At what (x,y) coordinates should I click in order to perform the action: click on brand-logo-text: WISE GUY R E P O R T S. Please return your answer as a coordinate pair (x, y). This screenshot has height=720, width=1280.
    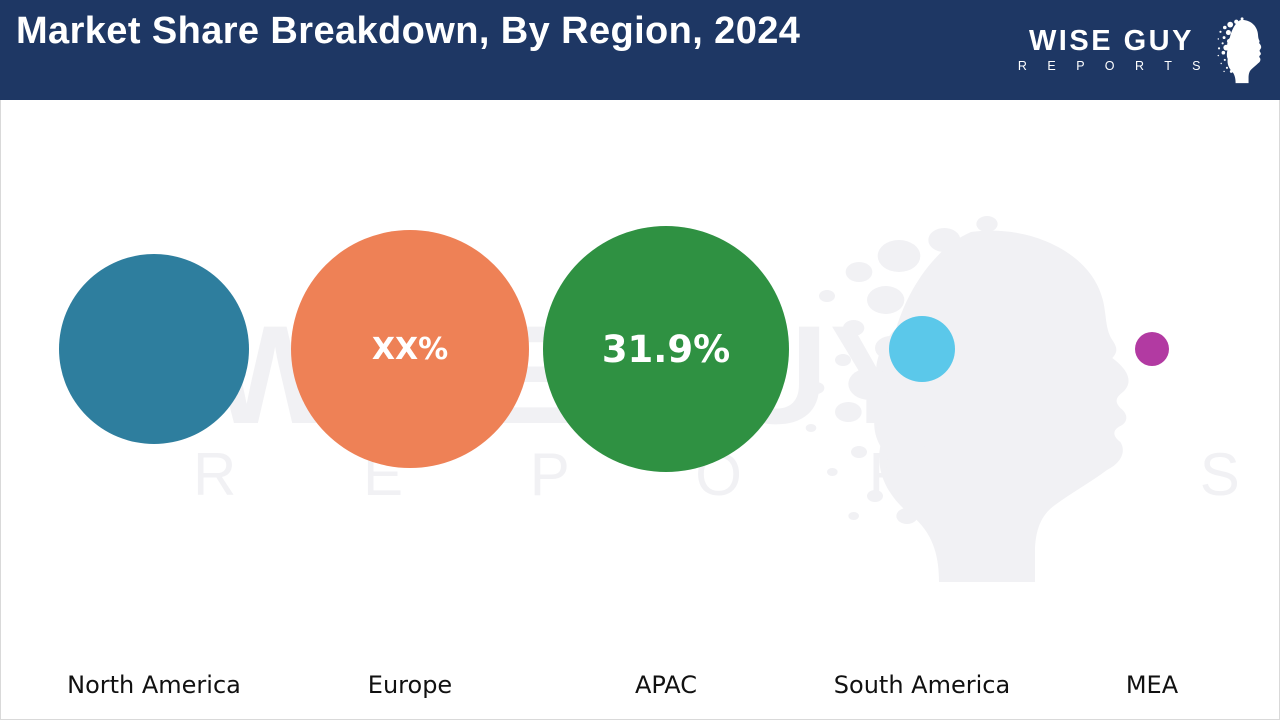
    Looking at the image, I should click on (1111, 49).